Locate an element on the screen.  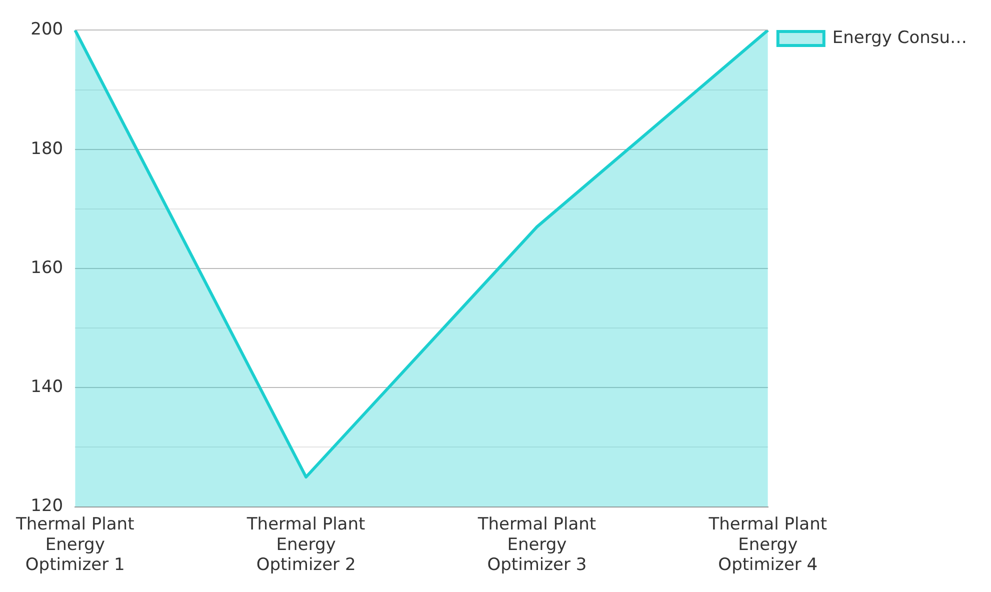
y-tick-label: 140 is located at coordinates (47, 387).